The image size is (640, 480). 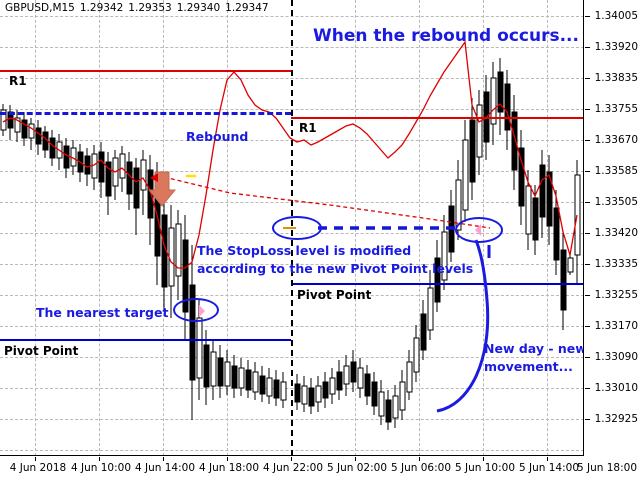 What do you see at coordinates (616, 47) in the screenshot?
I see `price-tick-label: 1.33920` at bounding box center [616, 47].